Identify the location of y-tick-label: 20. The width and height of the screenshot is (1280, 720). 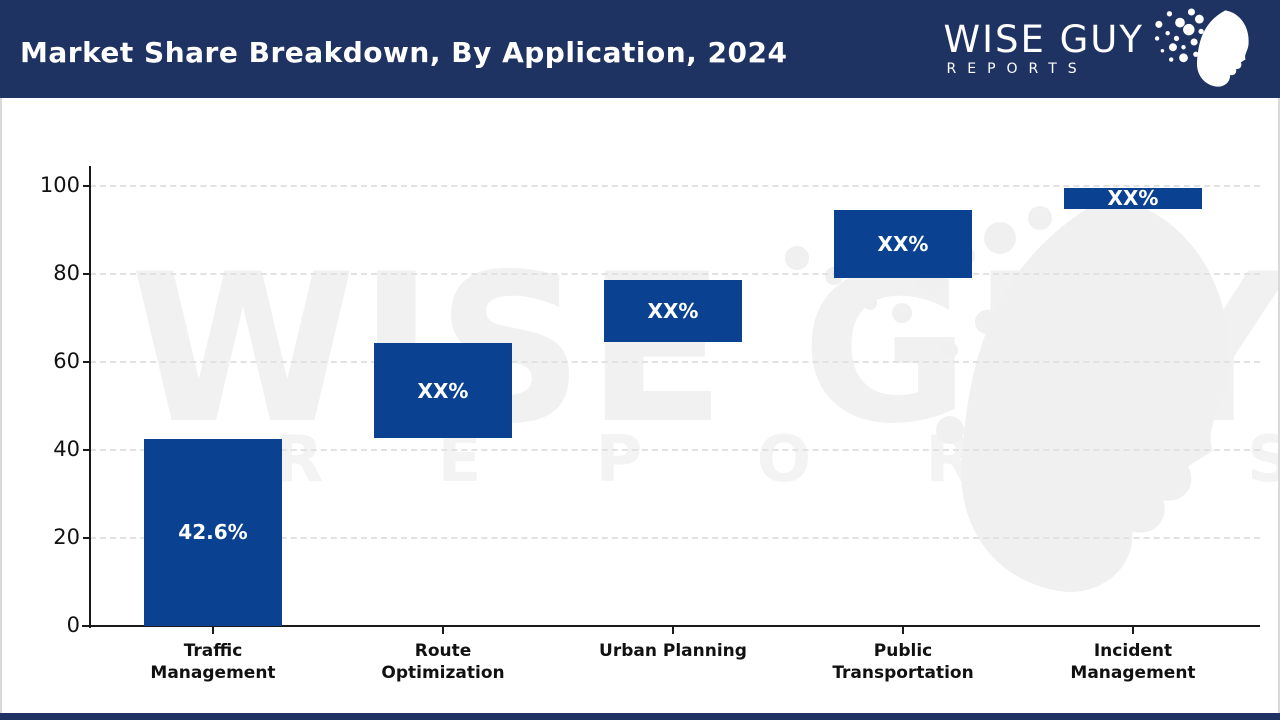
(66, 537).